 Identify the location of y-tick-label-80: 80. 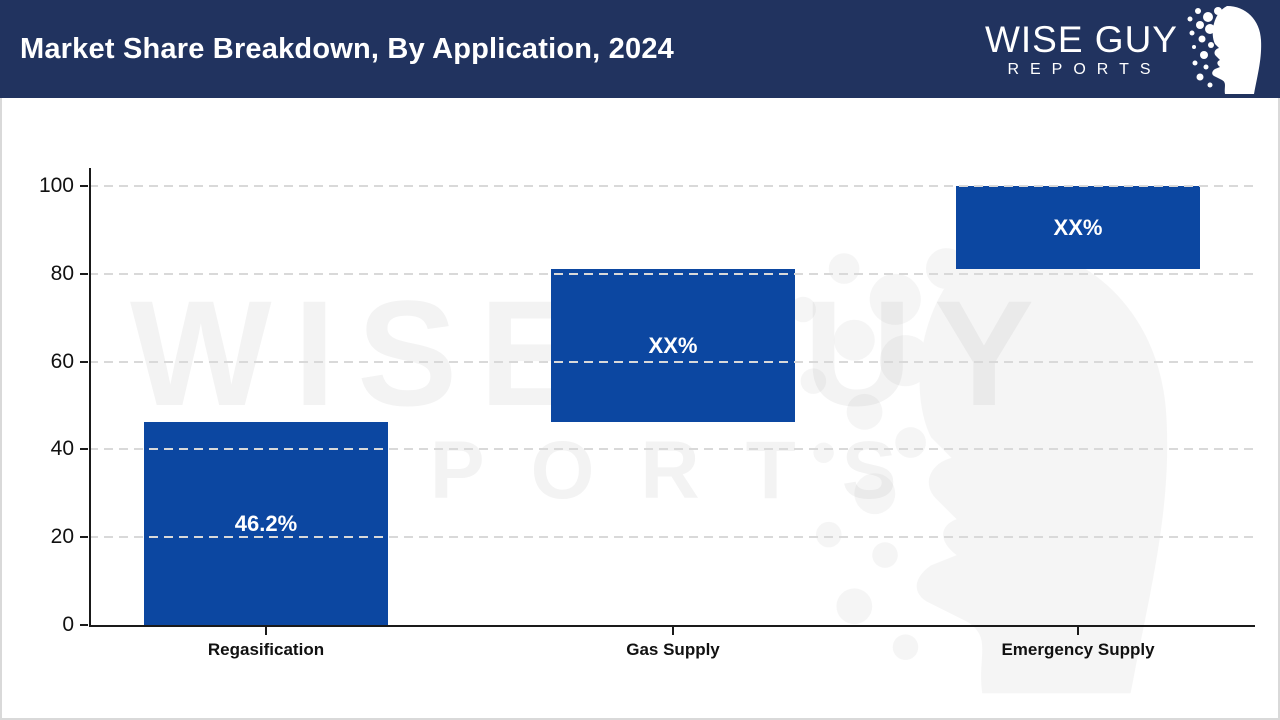
(62, 273).